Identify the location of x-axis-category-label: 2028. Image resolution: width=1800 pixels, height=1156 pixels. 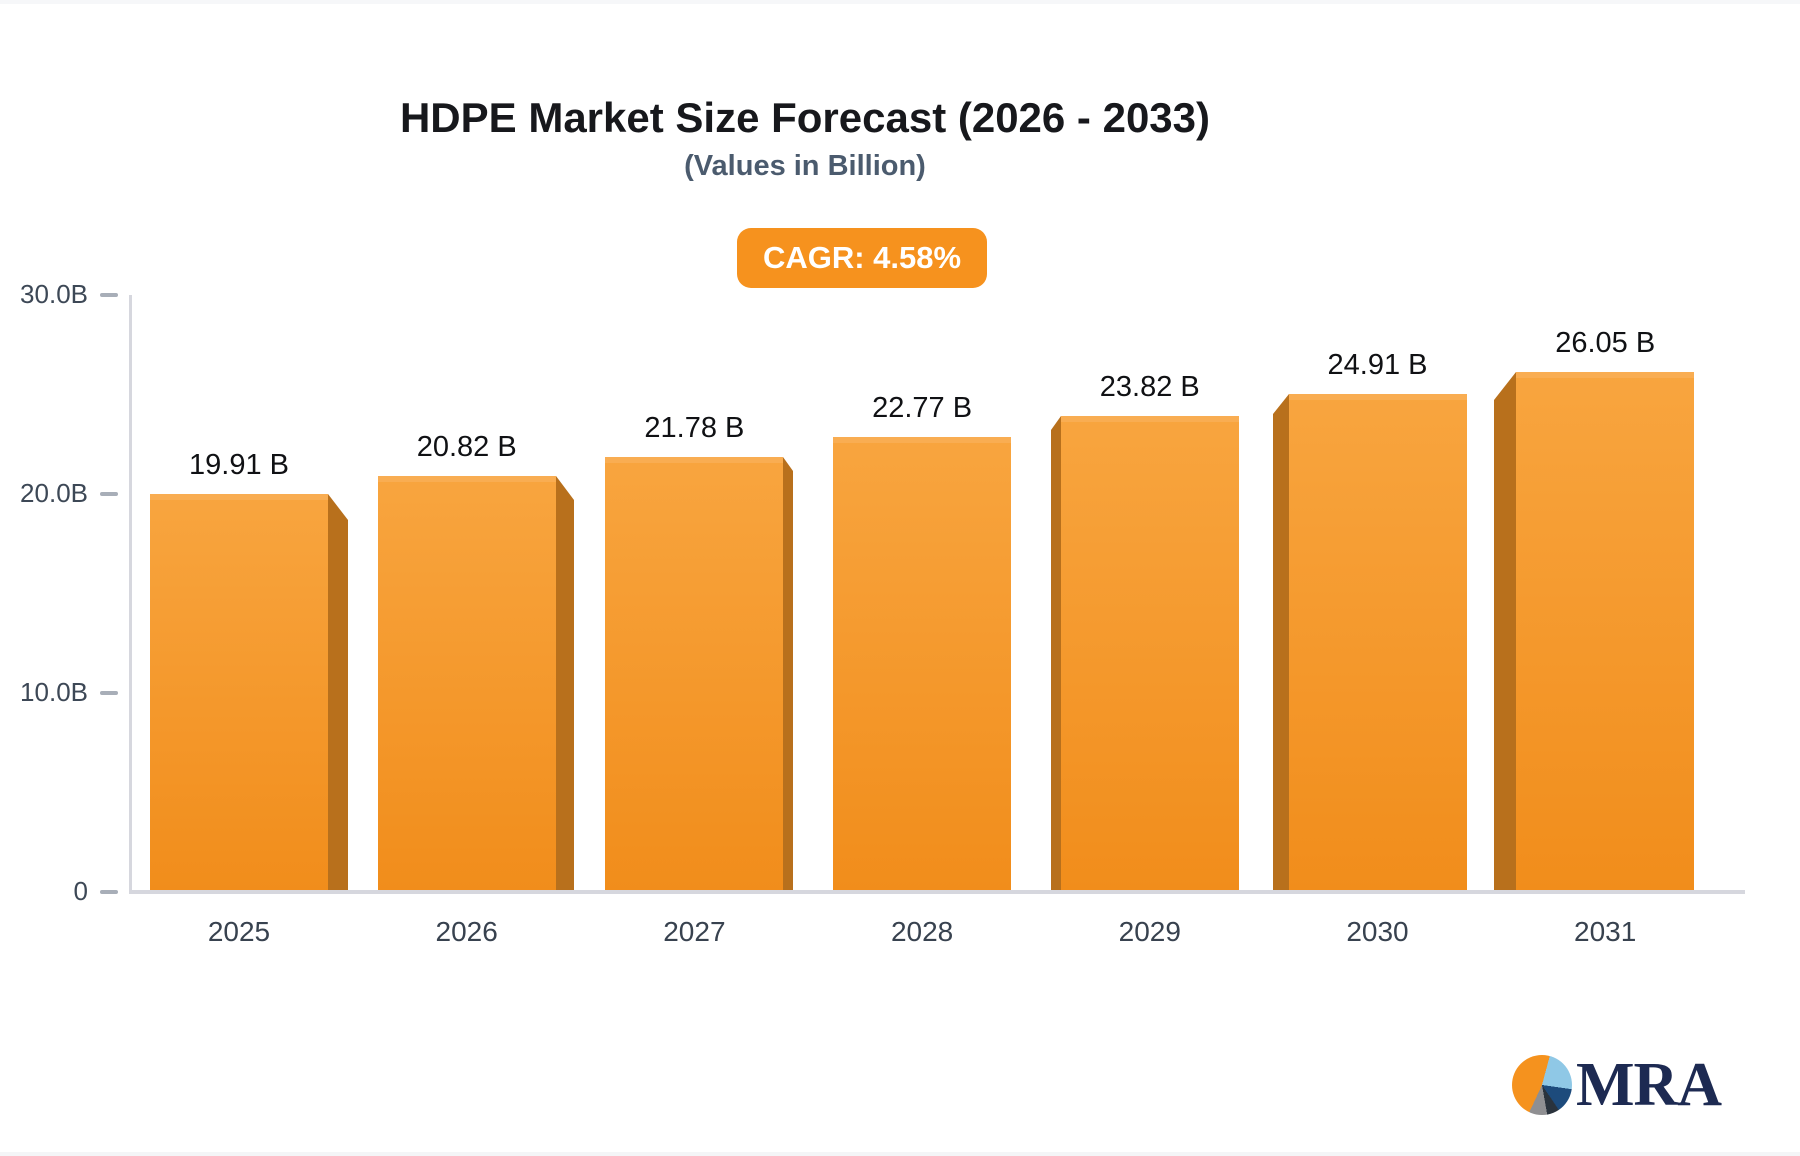
(922, 931).